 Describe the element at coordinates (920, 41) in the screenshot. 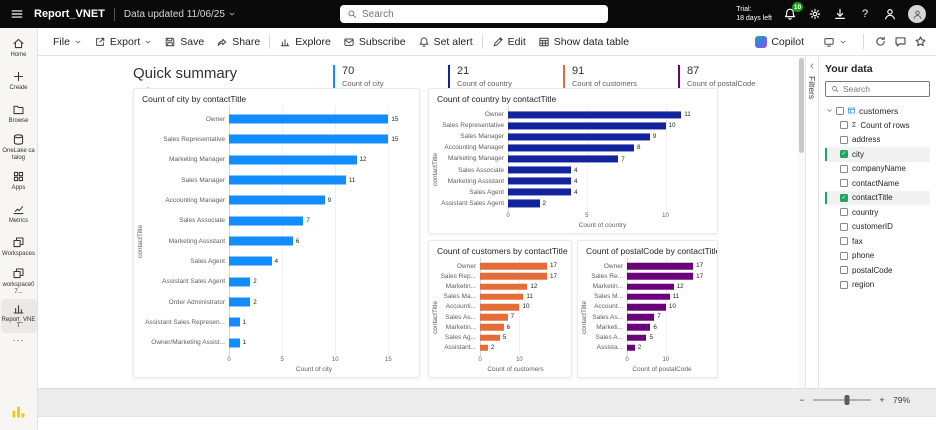

I see `favorite-star-icon` at that location.